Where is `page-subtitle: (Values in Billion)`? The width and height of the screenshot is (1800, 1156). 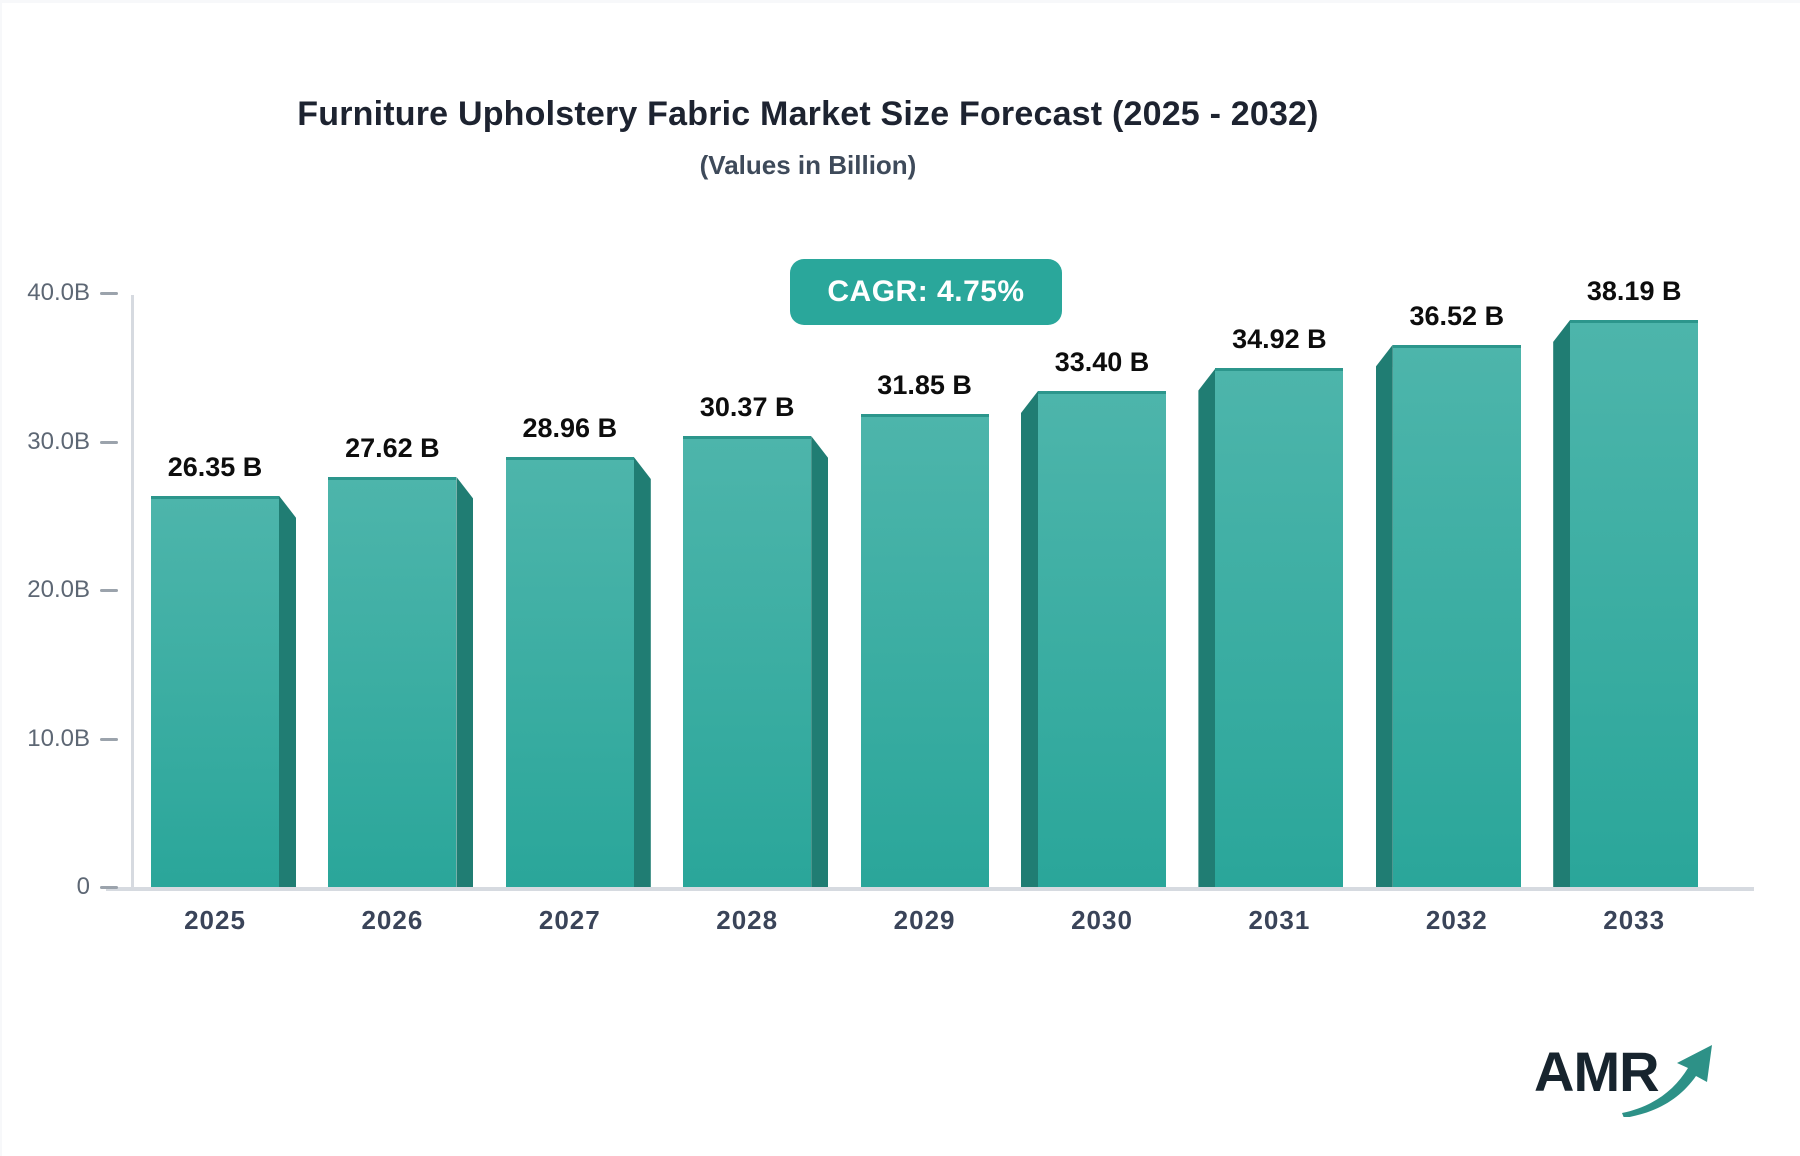
page-subtitle: (Values in Billion) is located at coordinates (808, 165).